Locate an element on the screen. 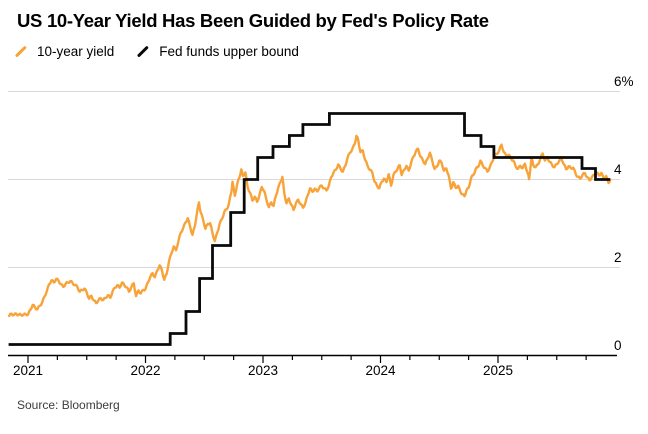 This screenshot has width=648, height=434. x-tick-label: 2023 is located at coordinates (263, 370).